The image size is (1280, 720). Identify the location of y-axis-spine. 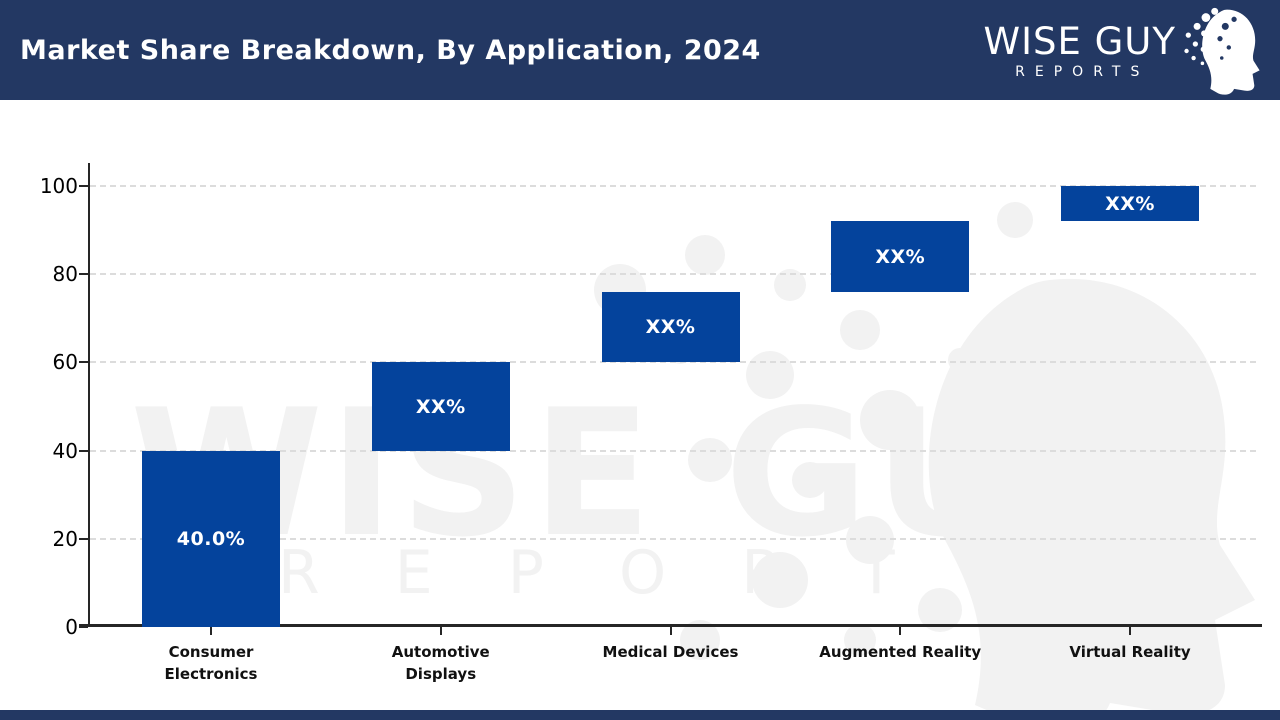
(89, 395).